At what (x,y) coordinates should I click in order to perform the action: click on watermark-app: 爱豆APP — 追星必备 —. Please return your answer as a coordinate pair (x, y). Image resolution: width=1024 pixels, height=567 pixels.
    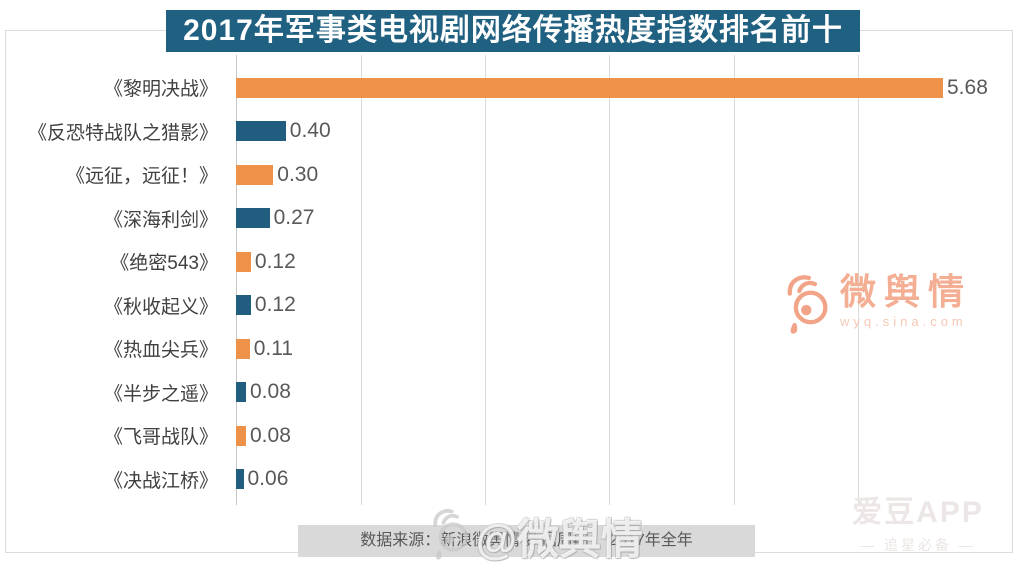
    Looking at the image, I should click on (918, 521).